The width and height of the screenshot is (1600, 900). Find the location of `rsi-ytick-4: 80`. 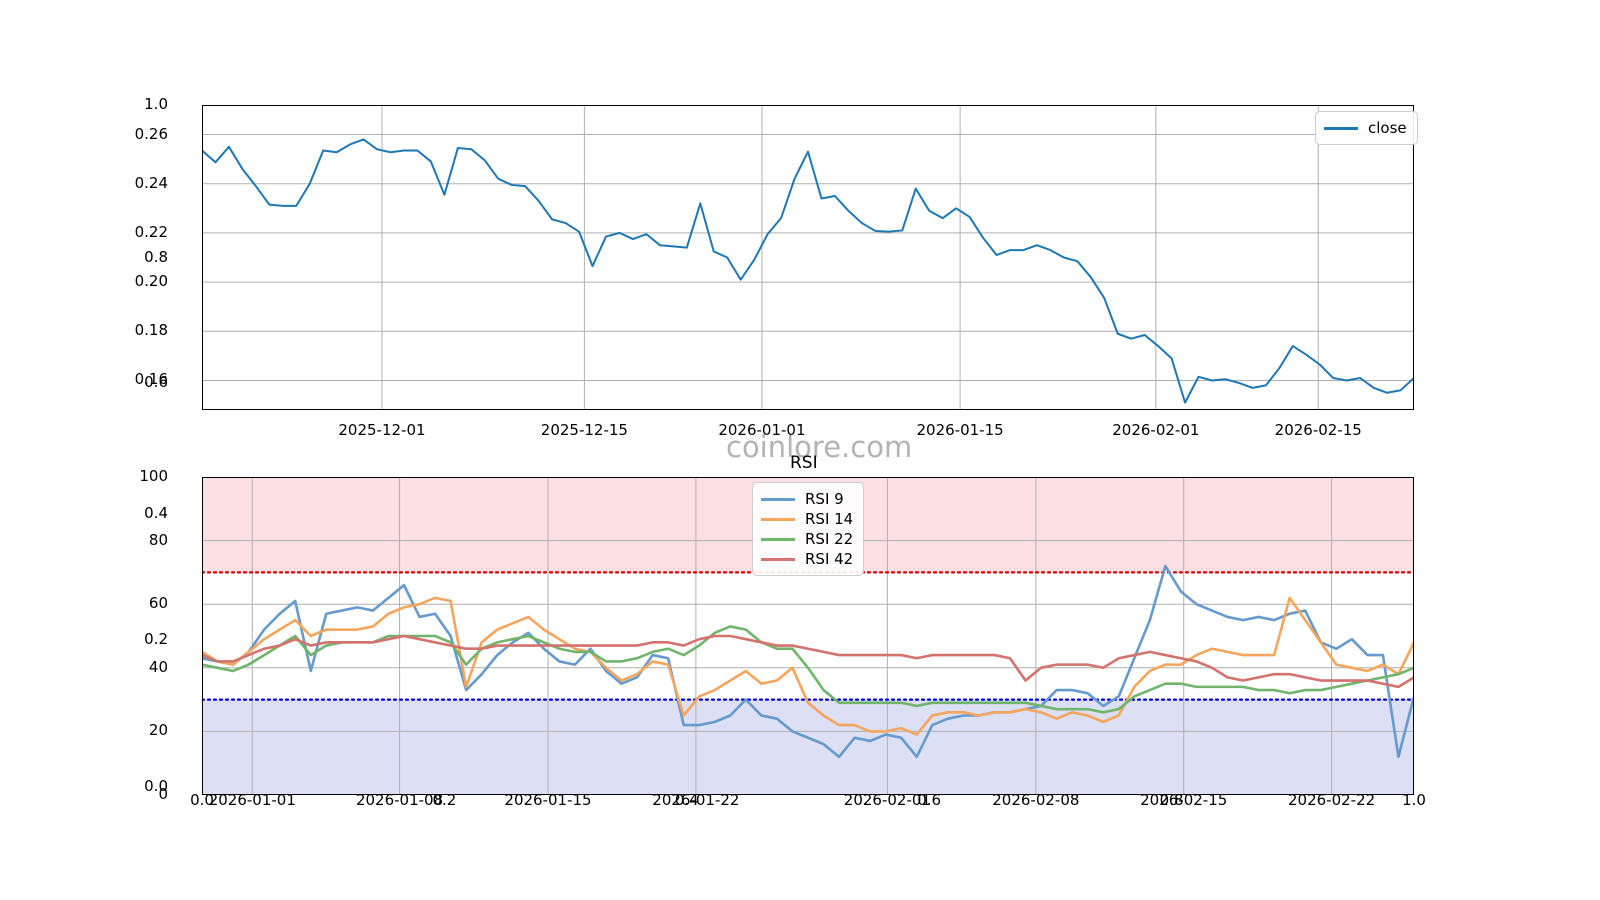

rsi-ytick-4: 80 is located at coordinates (158, 539).